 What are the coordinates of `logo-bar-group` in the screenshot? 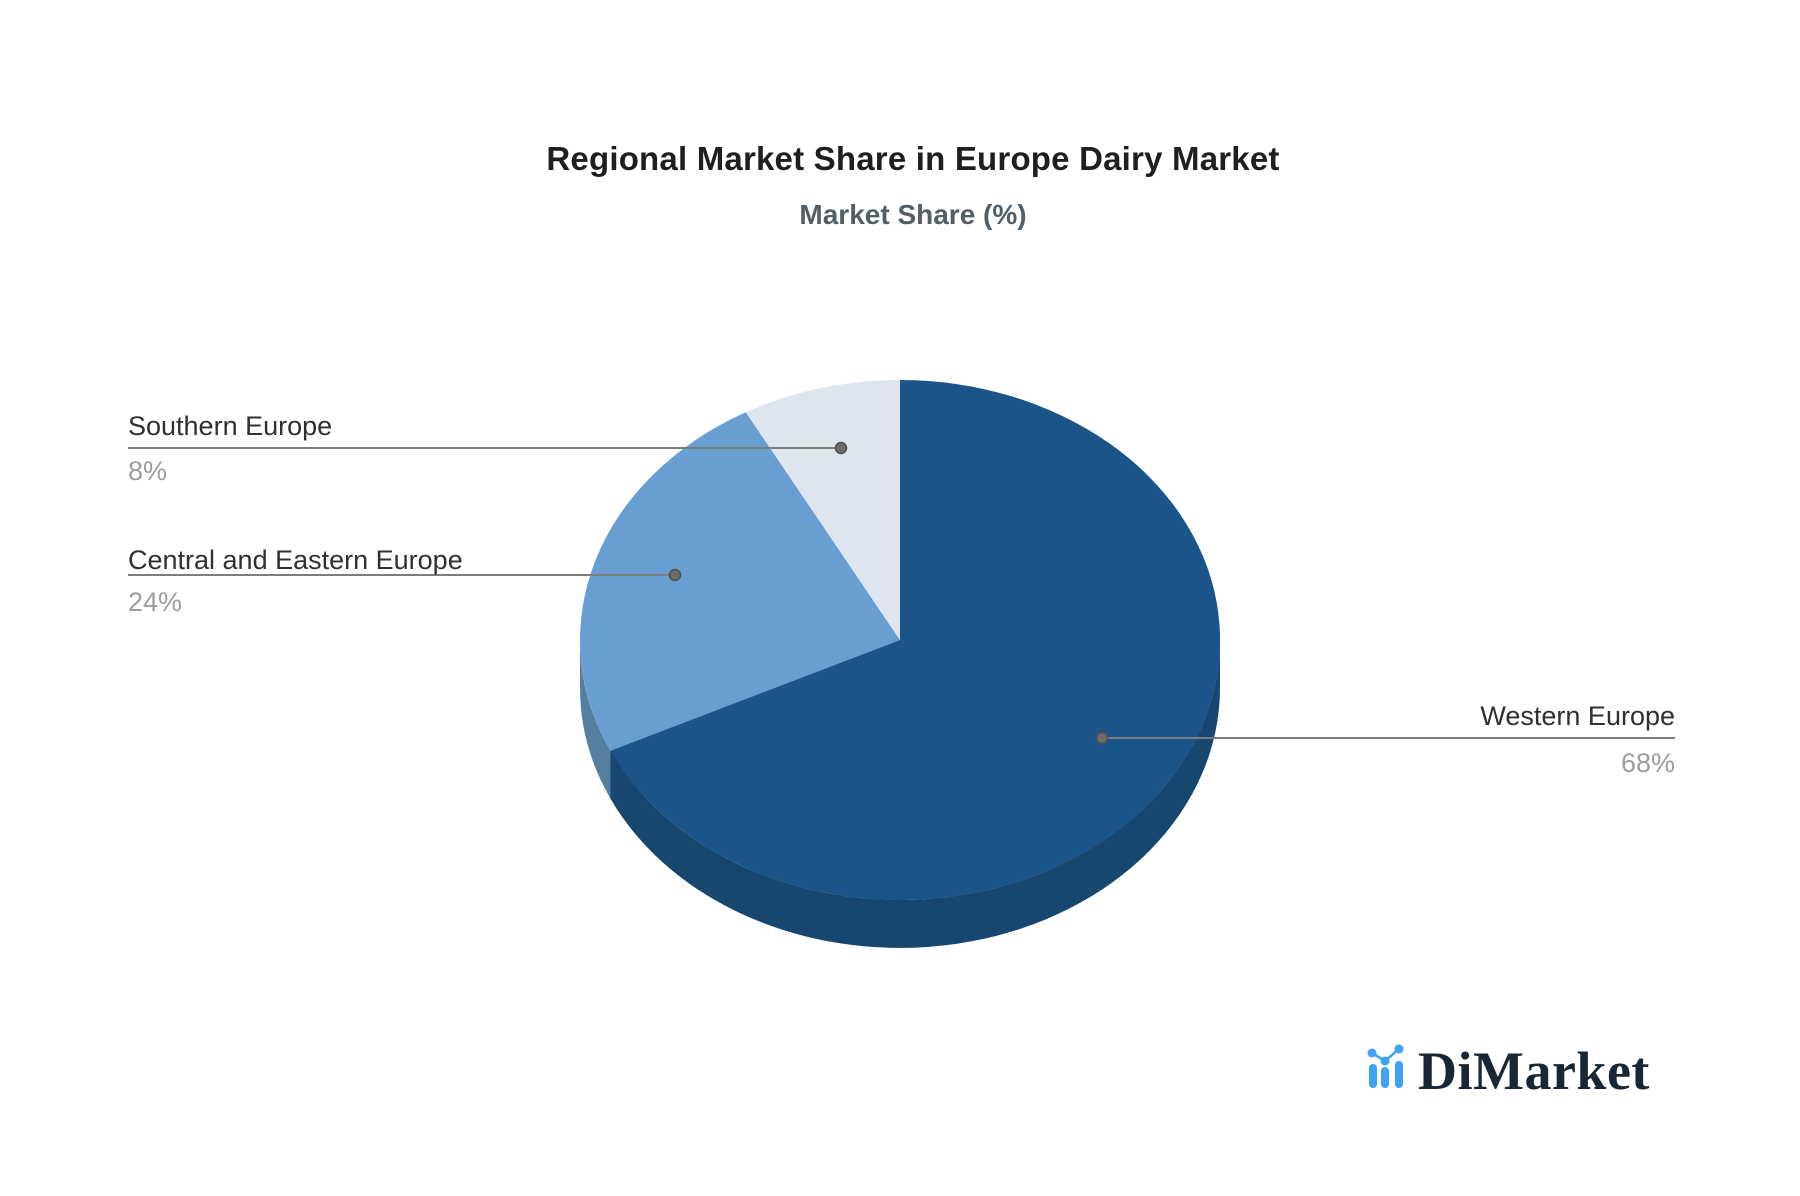 It's located at (1385, 1066).